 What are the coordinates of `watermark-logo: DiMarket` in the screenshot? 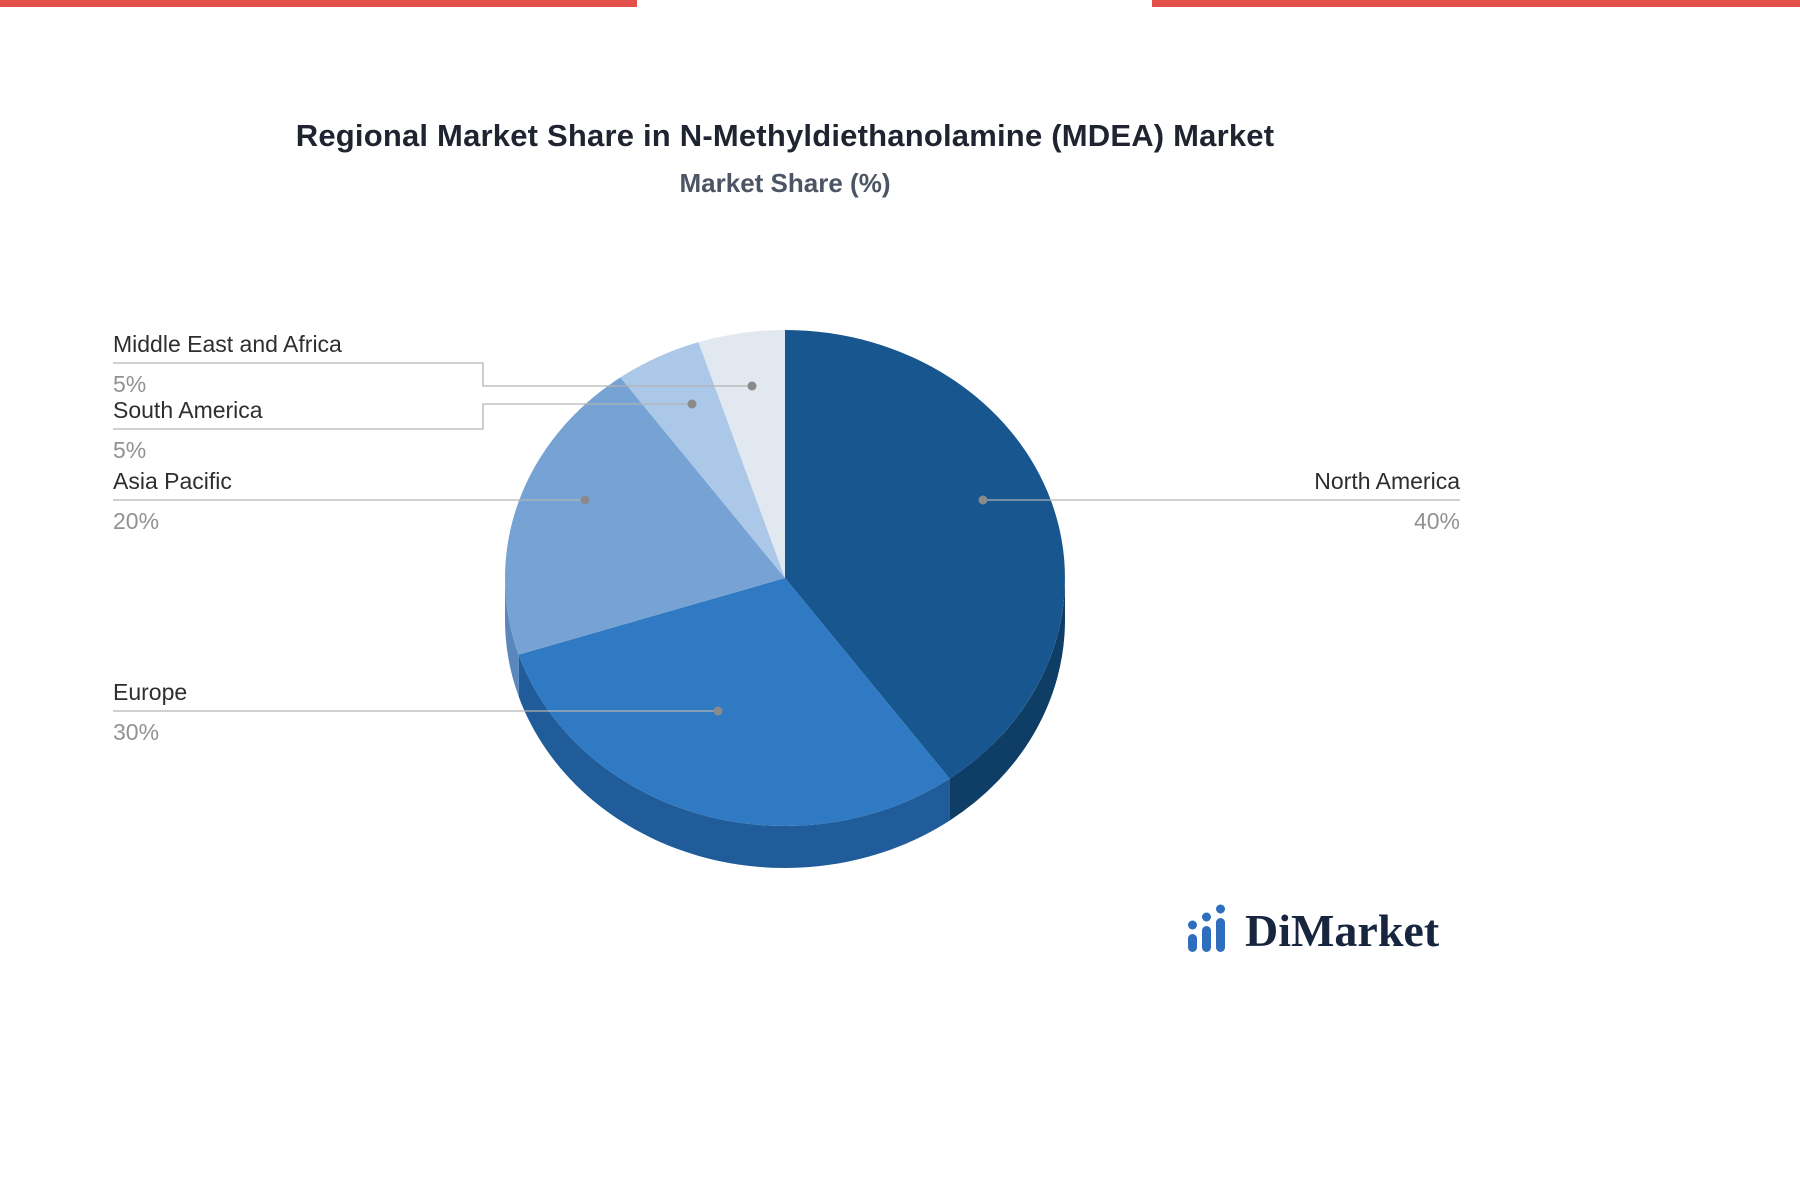 It's located at (1312, 926).